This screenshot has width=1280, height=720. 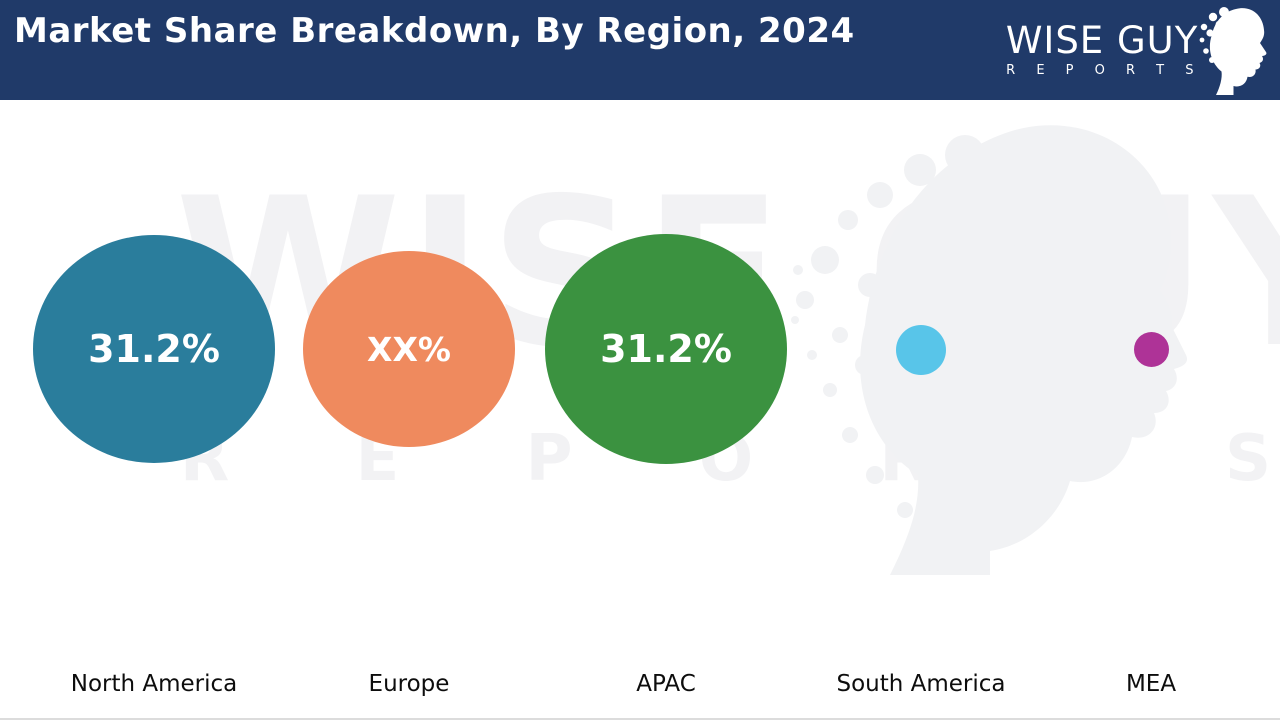 What do you see at coordinates (1102, 41) in the screenshot?
I see `logo-name: WISE GUY` at bounding box center [1102, 41].